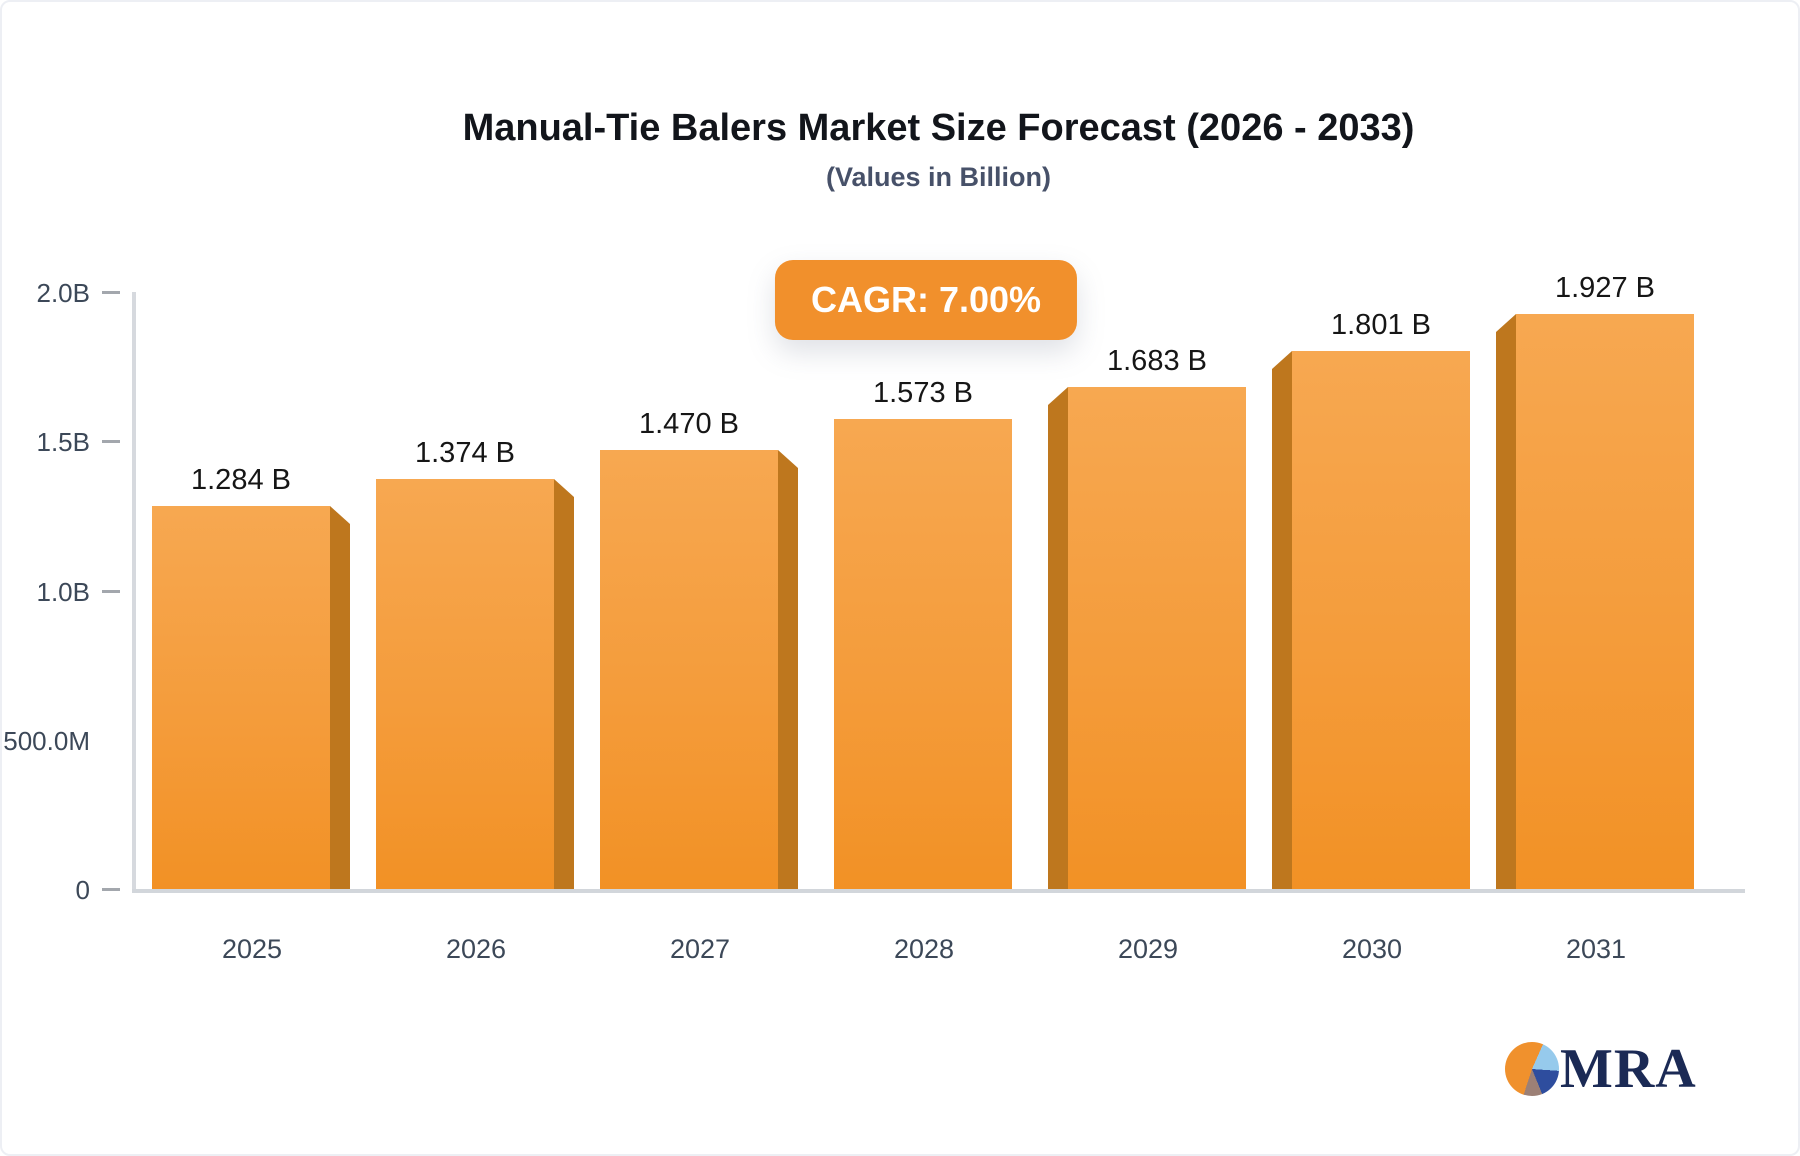 The height and width of the screenshot is (1156, 1800). What do you see at coordinates (923, 393) in the screenshot?
I see `bar-value-label: 1.573 B` at bounding box center [923, 393].